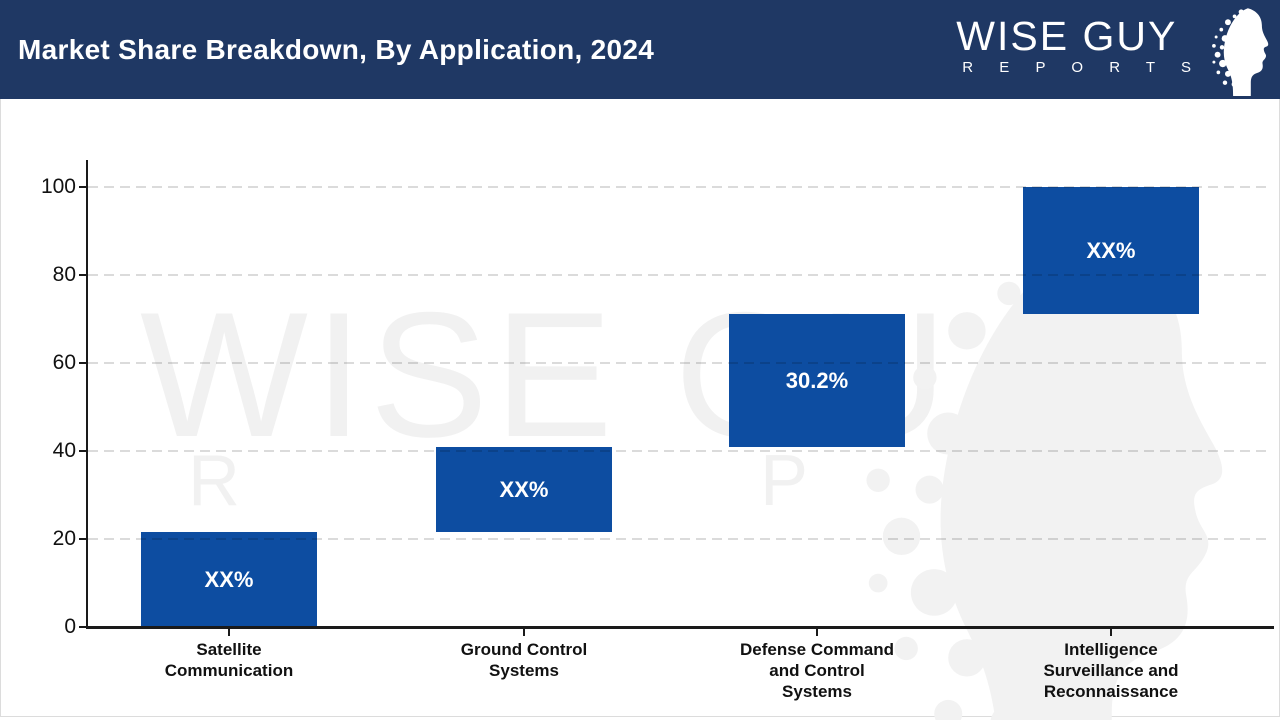 This screenshot has width=1280, height=720. Describe the element at coordinates (64, 362) in the screenshot. I see `y-tick-label-60: 60` at that location.